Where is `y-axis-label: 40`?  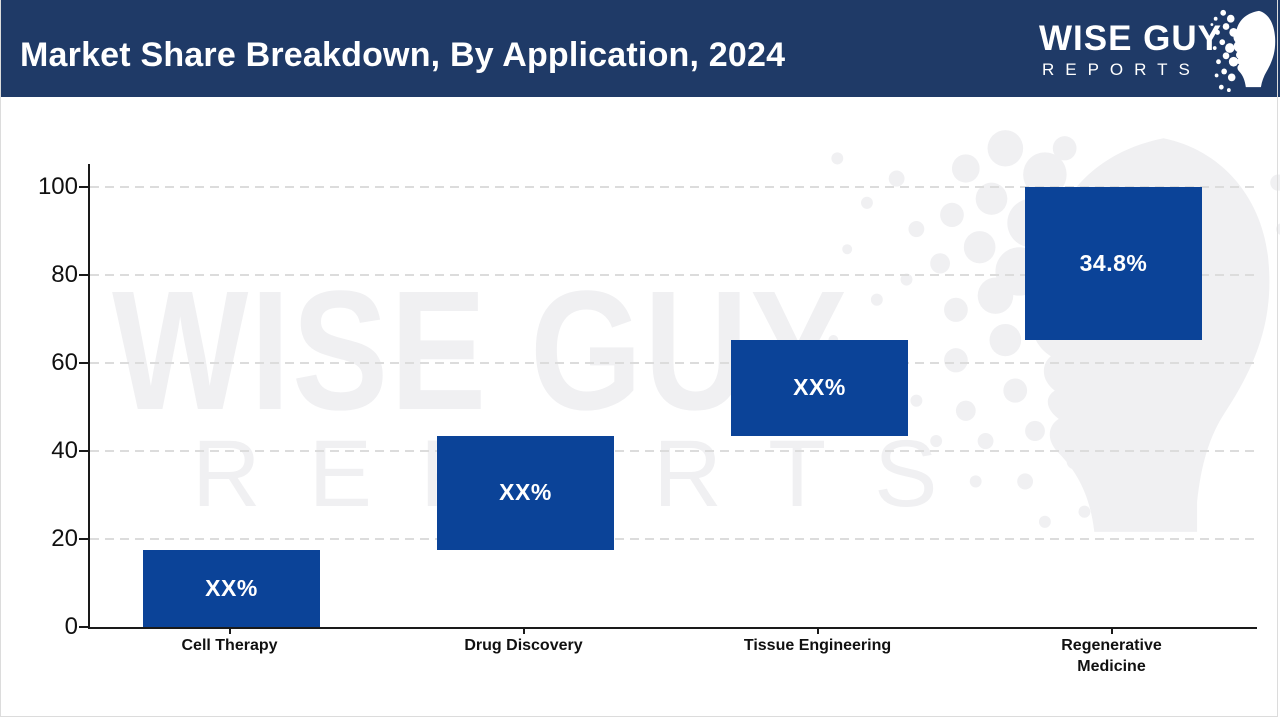
y-axis-label: 40 is located at coordinates (64, 450).